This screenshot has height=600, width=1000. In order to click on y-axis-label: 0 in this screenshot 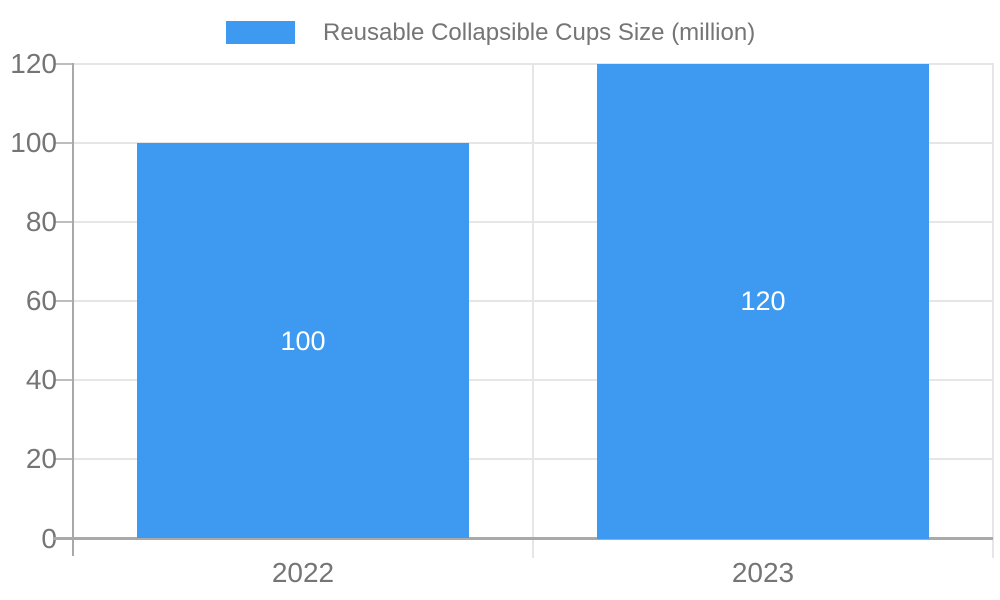, I will do `click(49, 538)`.